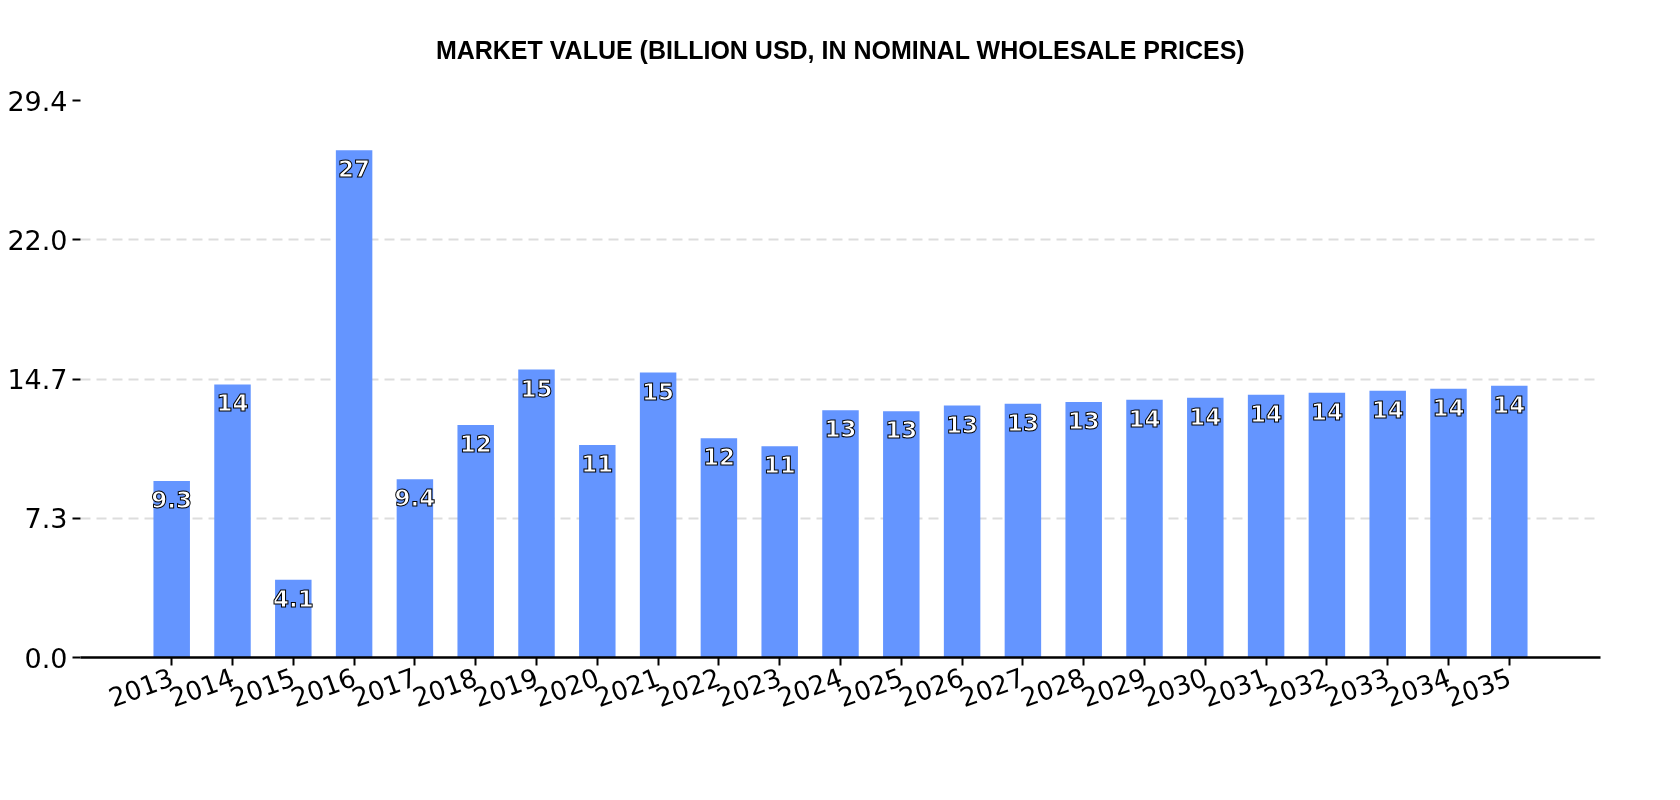  What do you see at coordinates (37, 240) in the screenshot?
I see `y-tick-label: 22.0` at bounding box center [37, 240].